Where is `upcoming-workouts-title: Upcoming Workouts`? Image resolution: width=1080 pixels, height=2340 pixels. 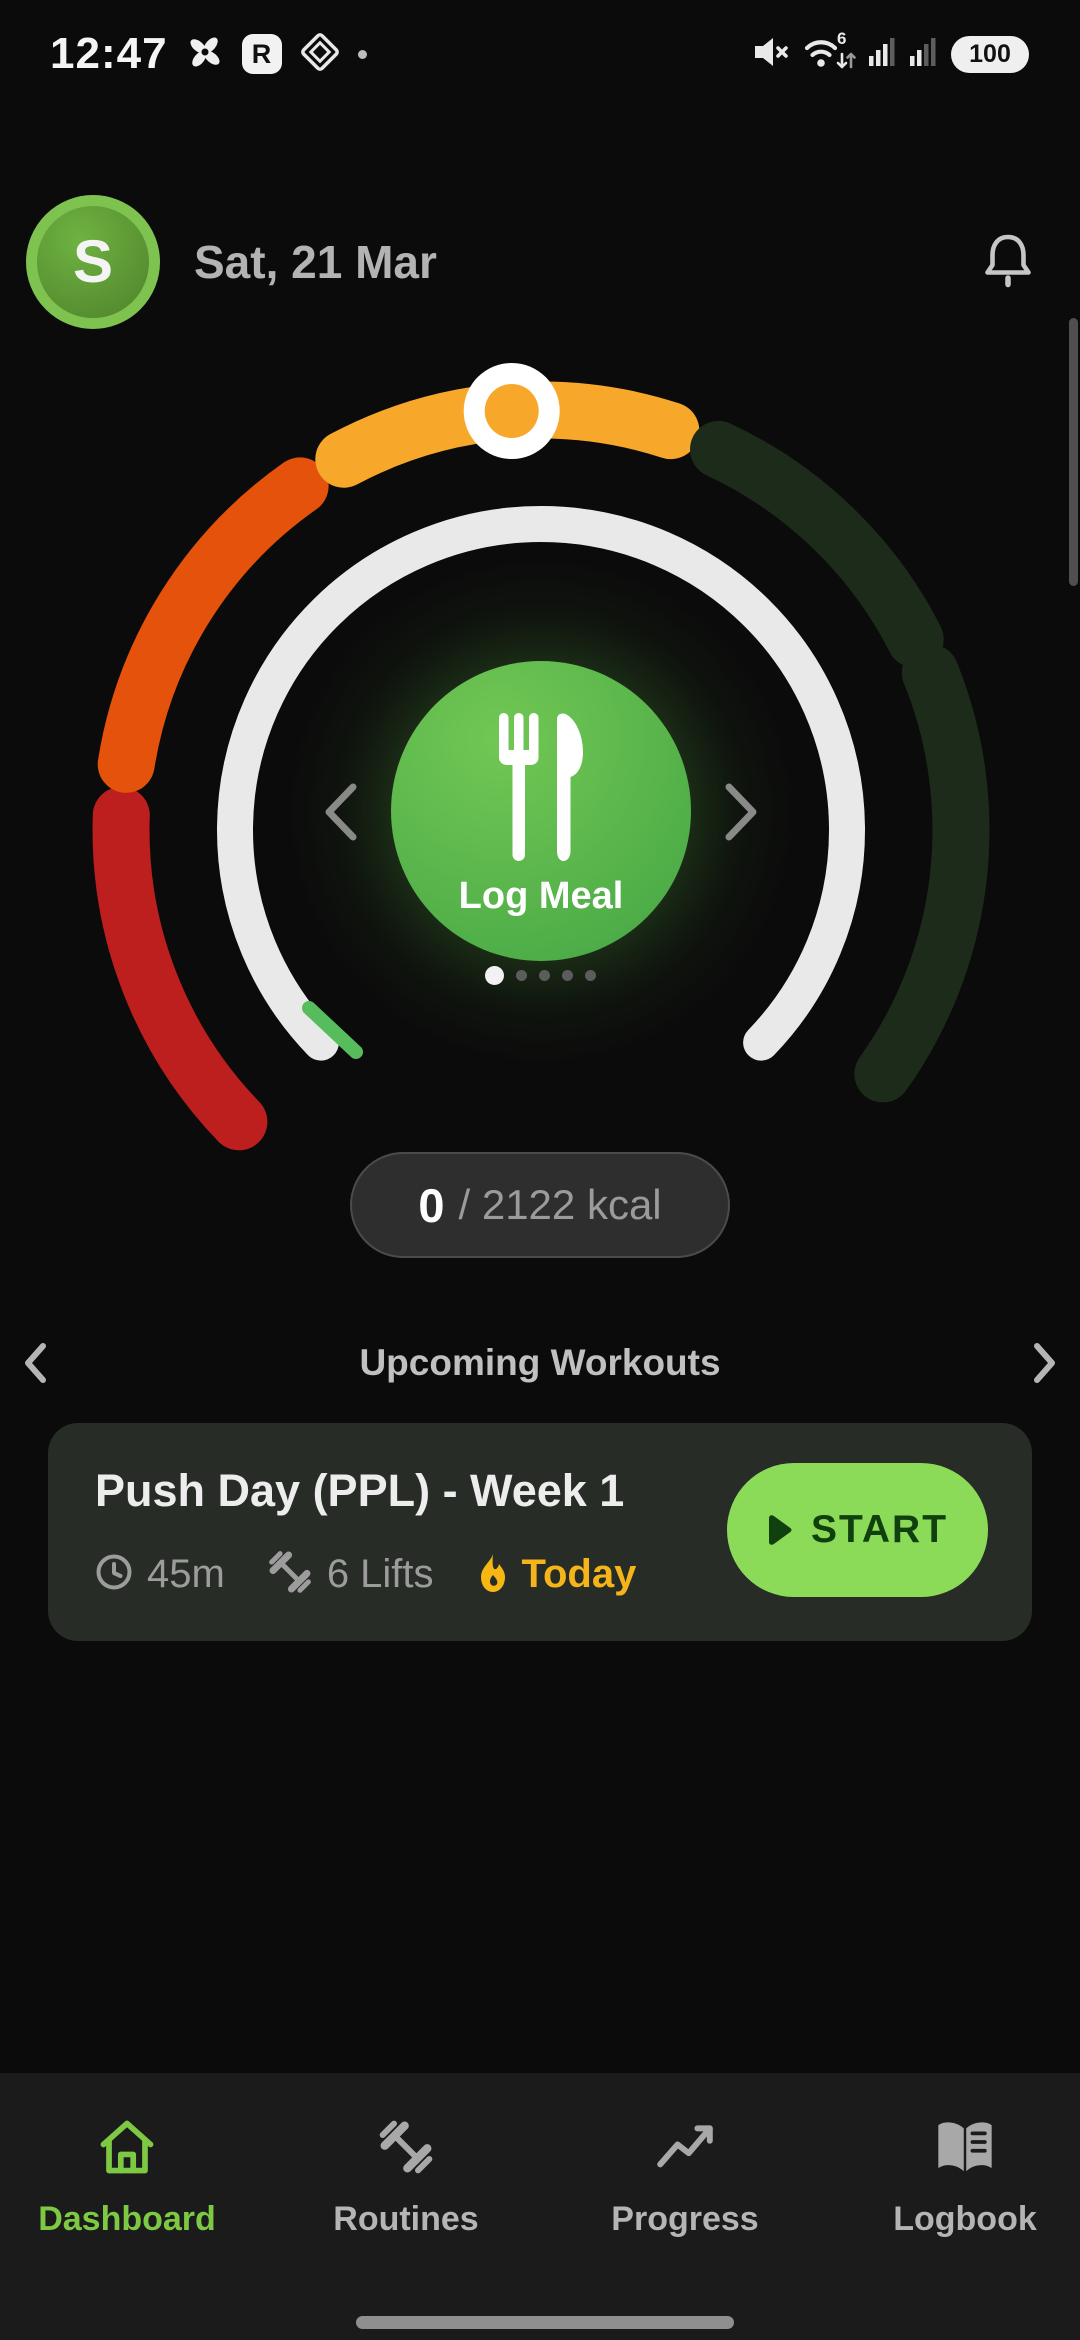
upcoming-workouts-title: Upcoming Workouts is located at coordinates (540, 1362).